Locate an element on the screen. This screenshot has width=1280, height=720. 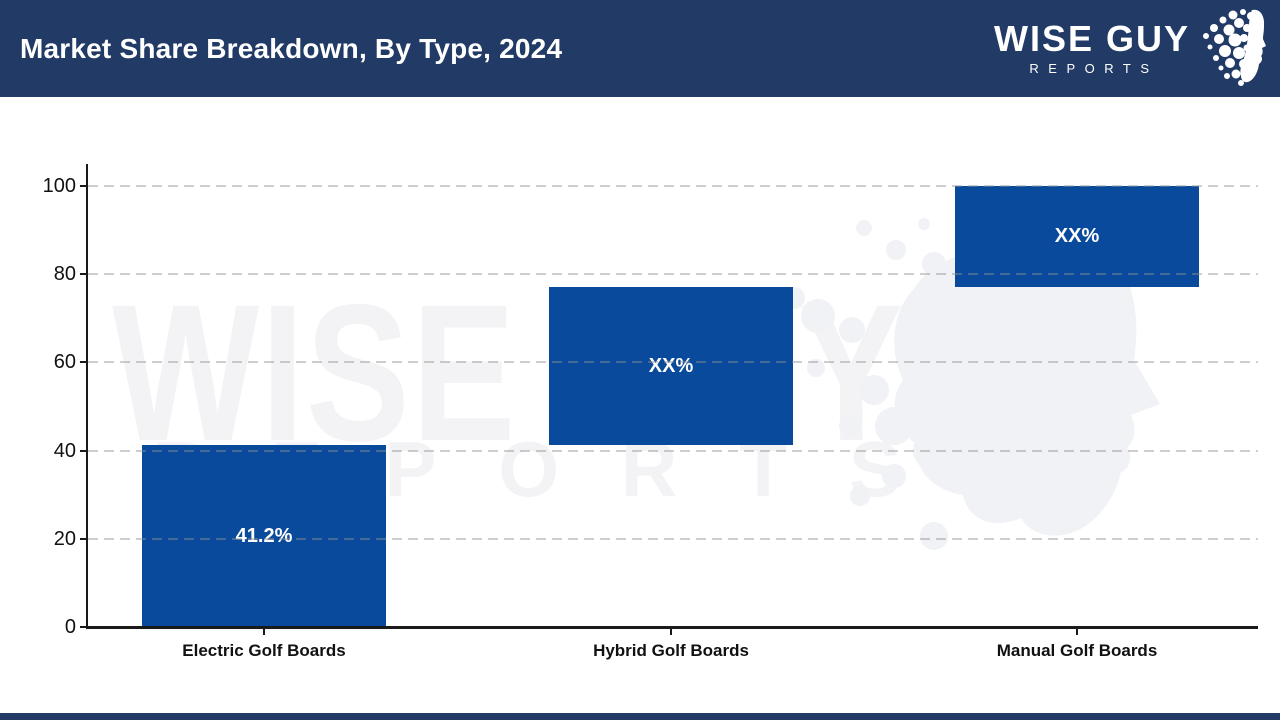
page-title: Market Share Breakdown, By Type, 2024 is located at coordinates (291, 48).